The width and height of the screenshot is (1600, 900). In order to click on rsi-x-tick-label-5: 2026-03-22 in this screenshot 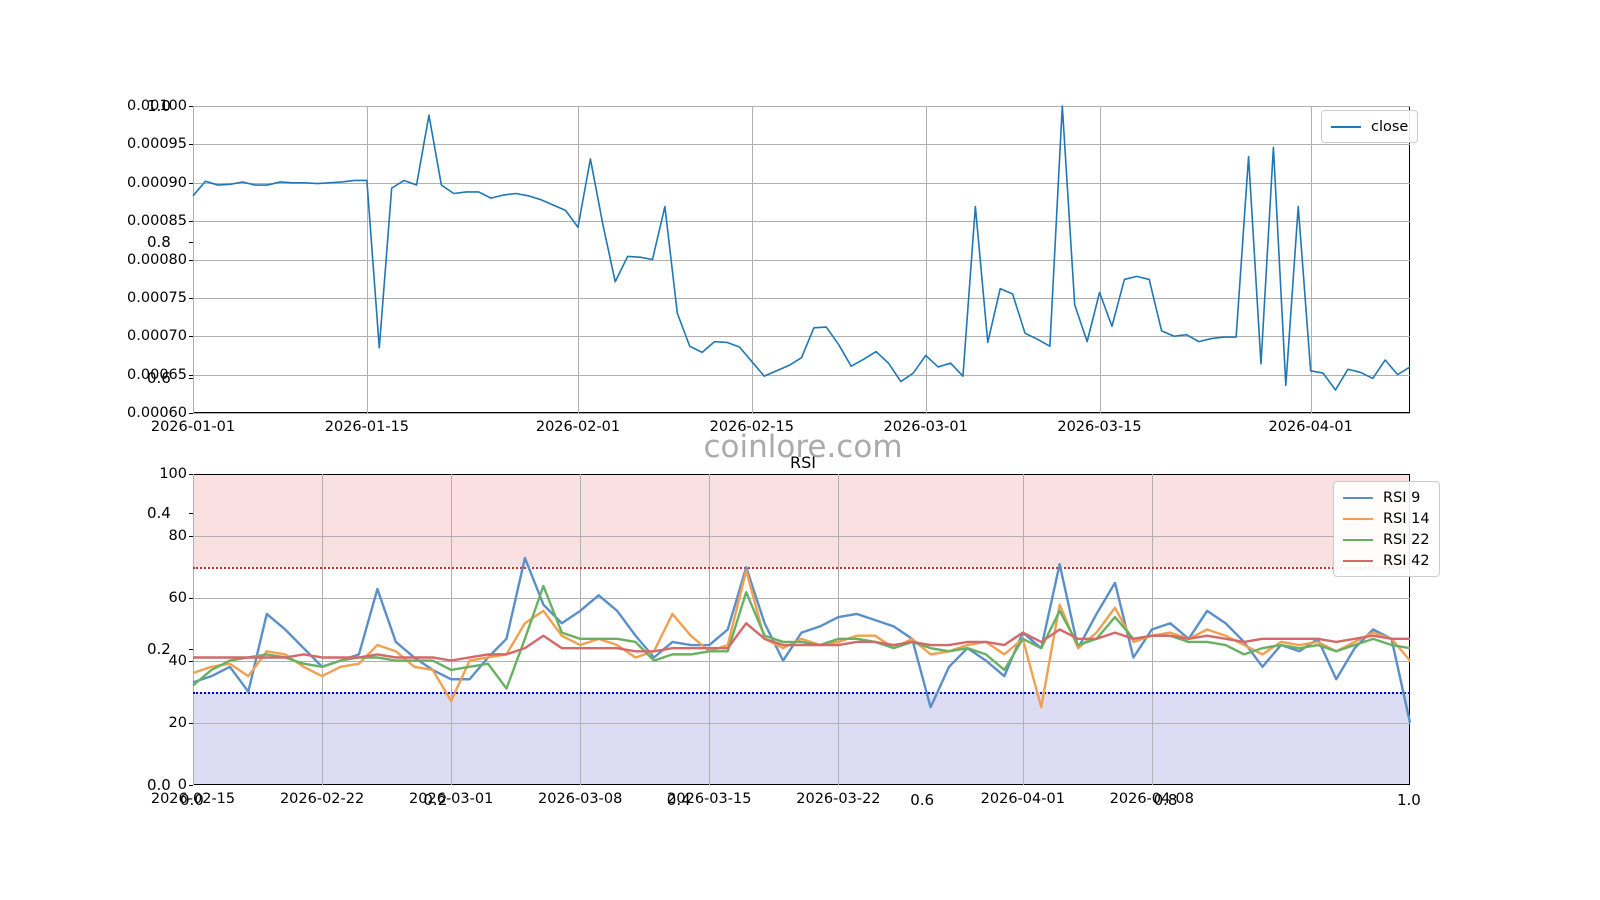, I will do `click(838, 799)`.